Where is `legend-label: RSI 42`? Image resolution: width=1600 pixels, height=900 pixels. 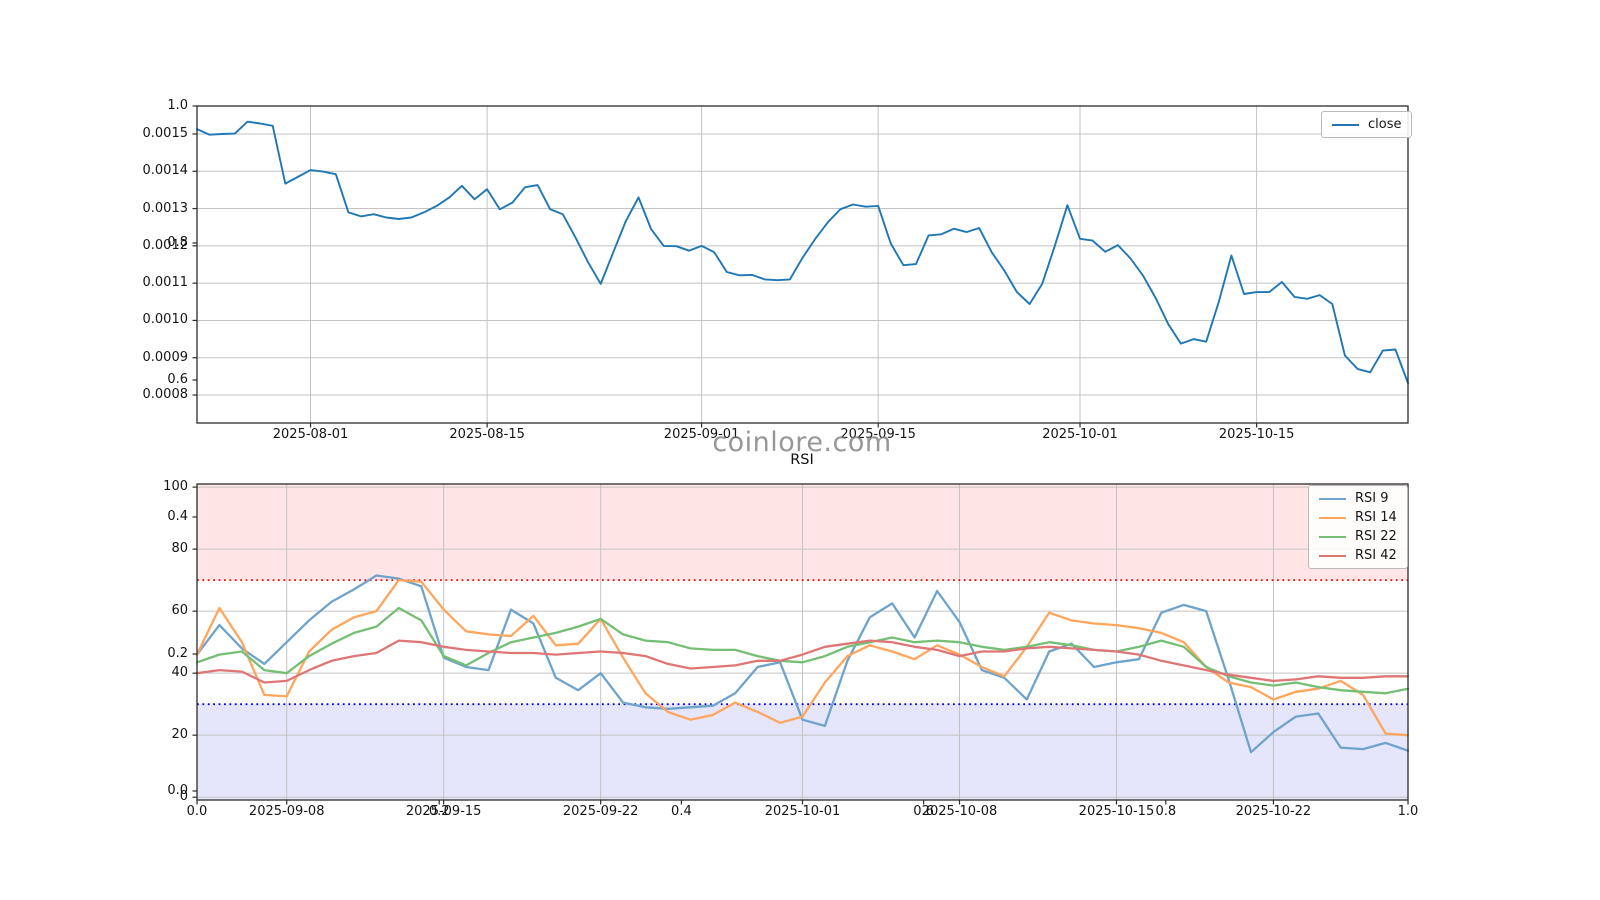
legend-label: RSI 42 is located at coordinates (1376, 555).